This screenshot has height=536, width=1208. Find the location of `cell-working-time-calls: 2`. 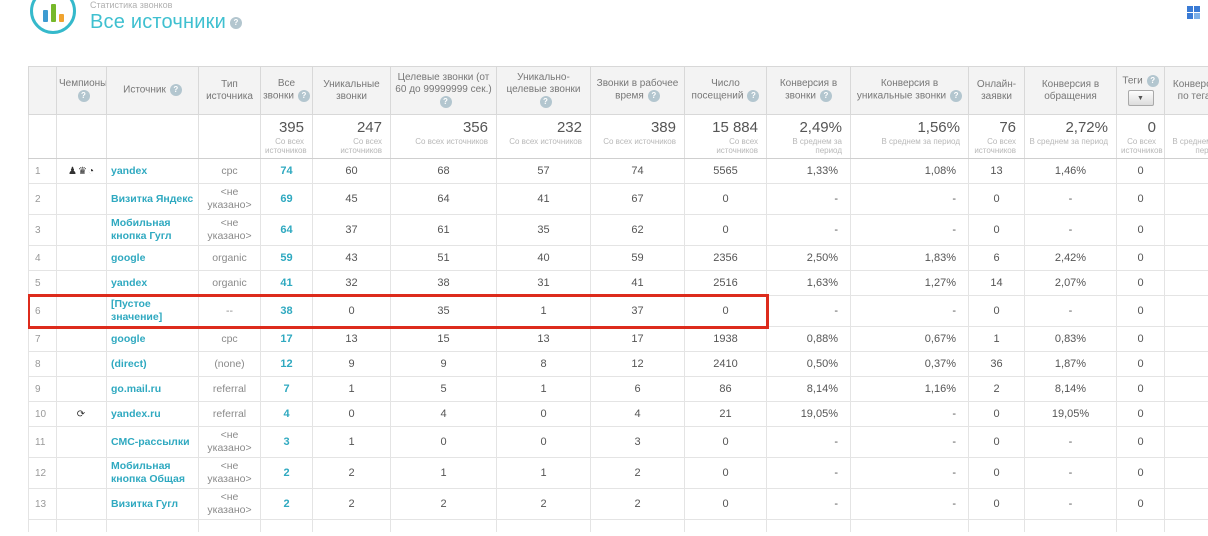

cell-working-time-calls: 2 is located at coordinates (637, 504).